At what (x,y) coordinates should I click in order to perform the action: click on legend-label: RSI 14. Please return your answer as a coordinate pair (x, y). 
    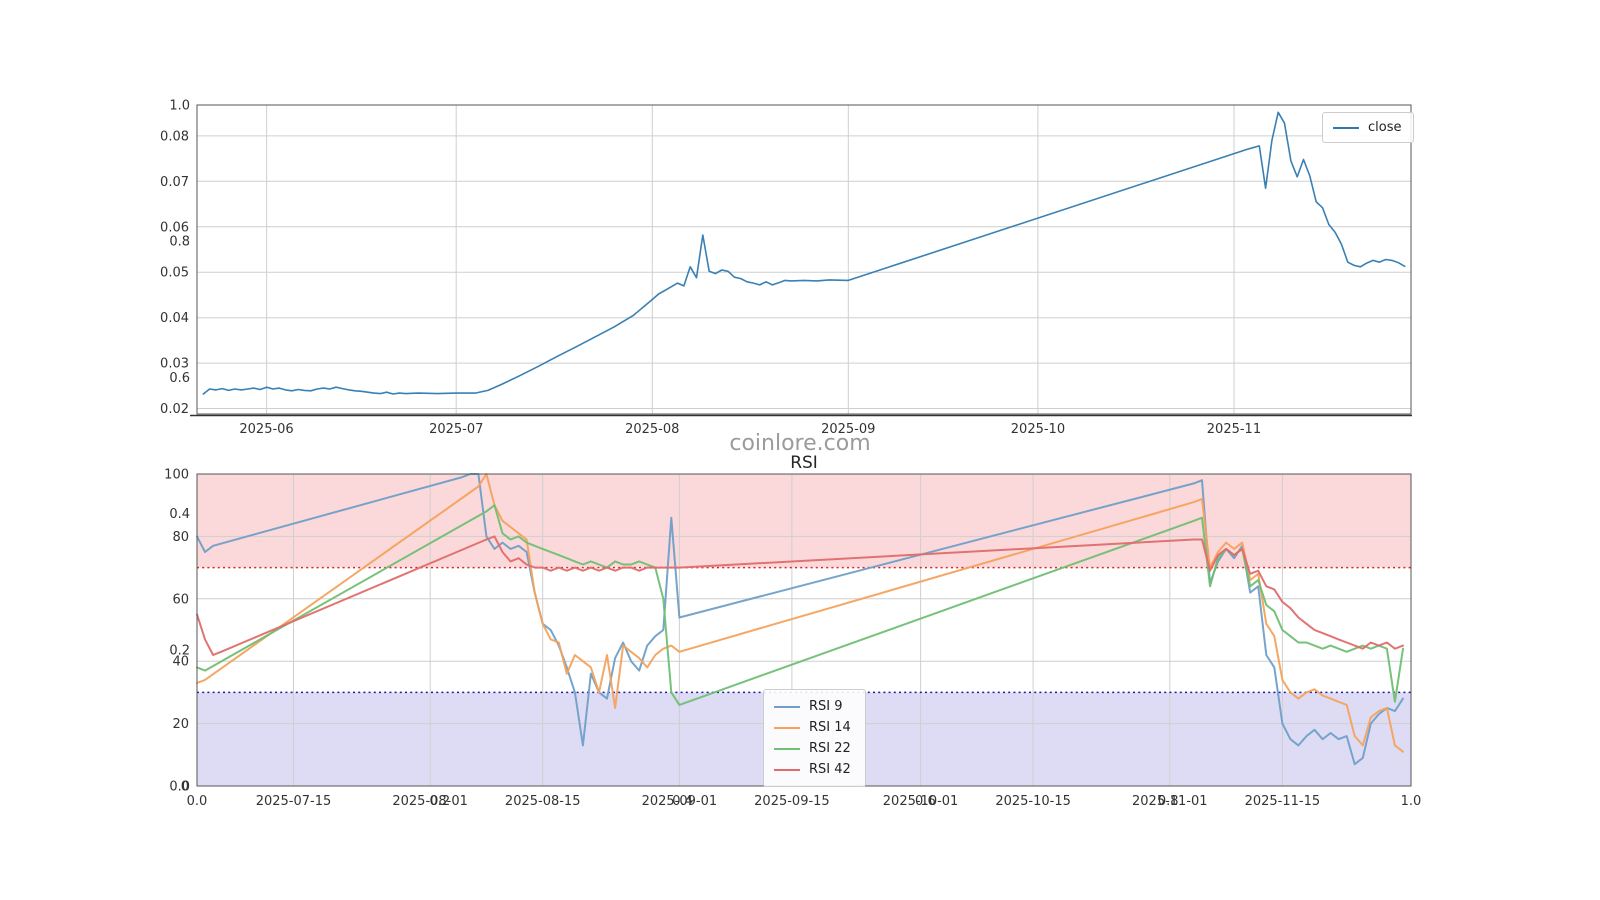
    Looking at the image, I should click on (830, 727).